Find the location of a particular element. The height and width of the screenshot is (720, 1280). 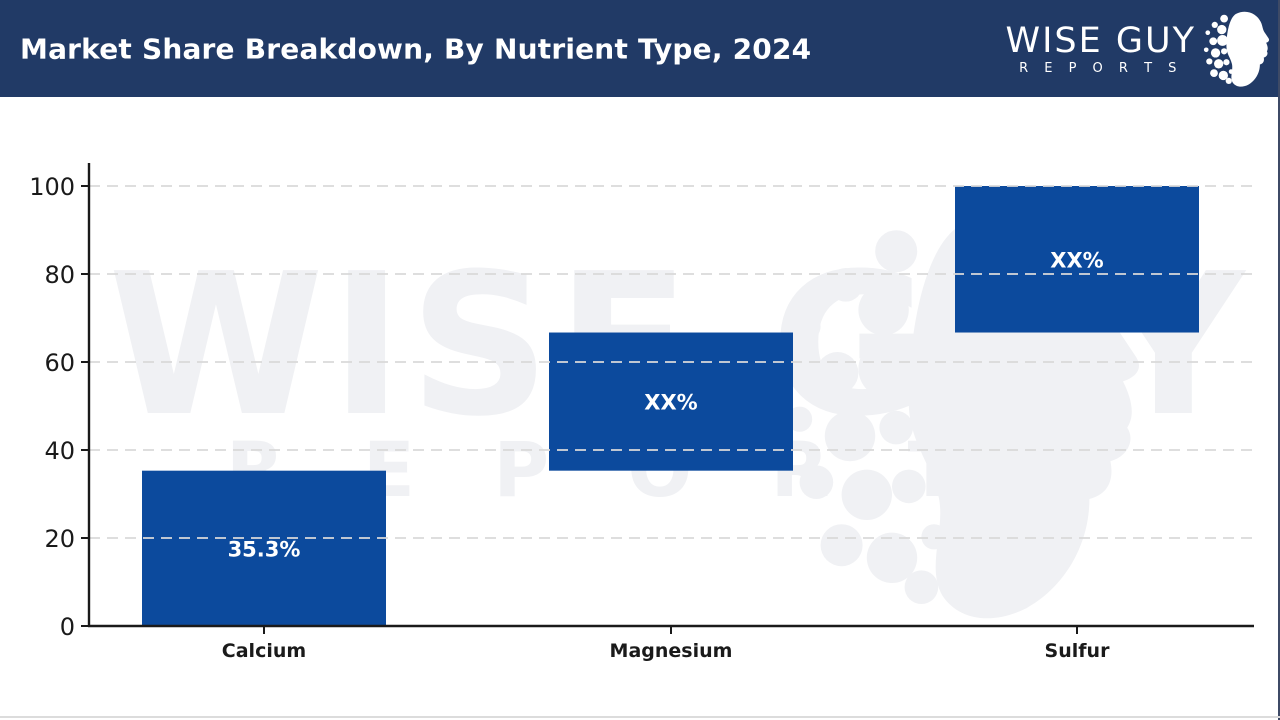

bar-value-label-calcium: 35.3% is located at coordinates (264, 549).